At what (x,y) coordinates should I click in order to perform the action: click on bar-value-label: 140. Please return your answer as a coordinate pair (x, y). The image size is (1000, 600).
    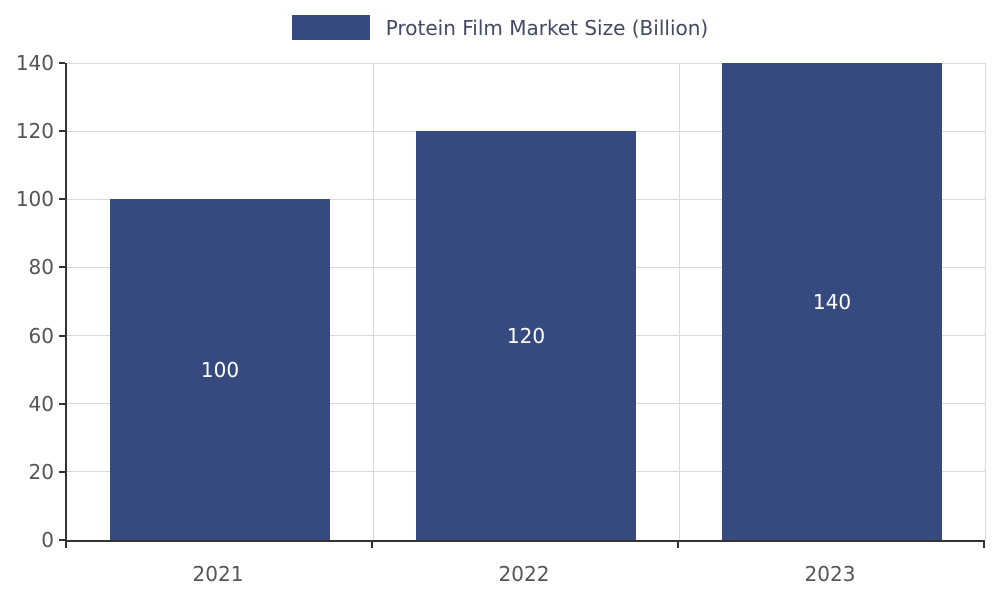
    Looking at the image, I should click on (832, 301).